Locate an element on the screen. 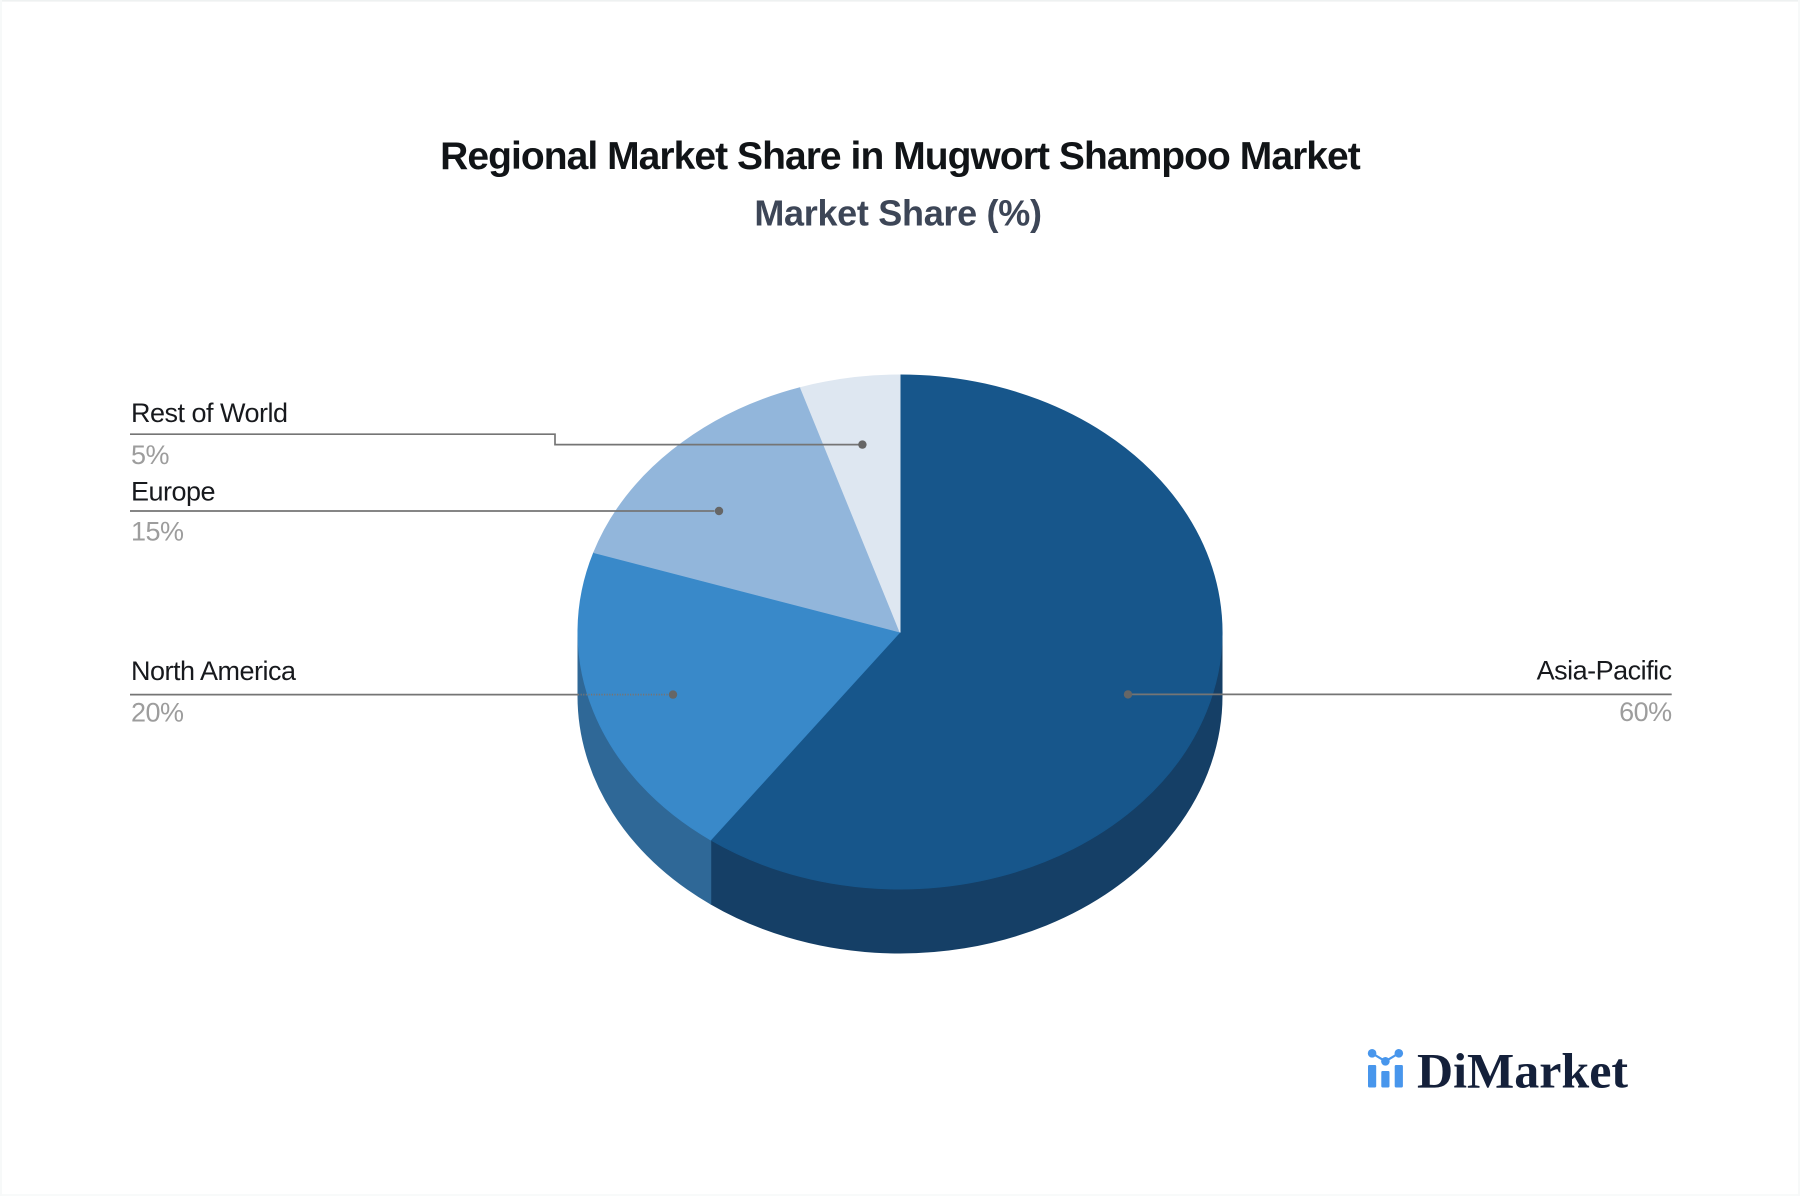 This screenshot has width=1800, height=1196. svg-text: Europe is located at coordinates (173, 492).